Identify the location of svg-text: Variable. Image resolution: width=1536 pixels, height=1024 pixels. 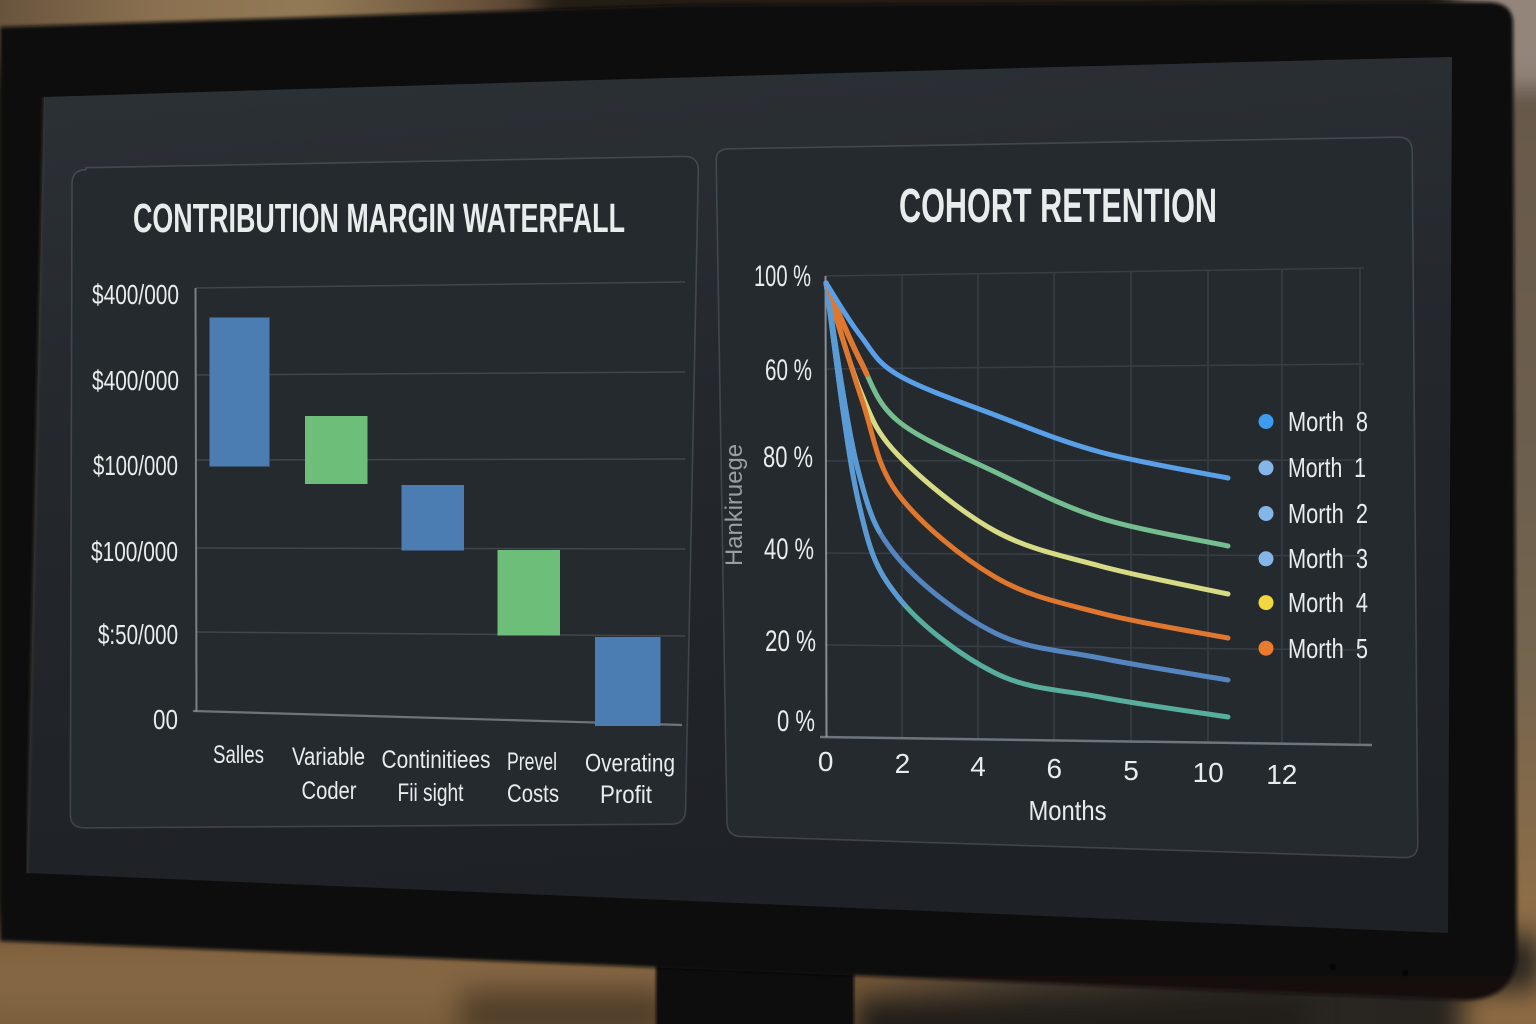
(328, 757).